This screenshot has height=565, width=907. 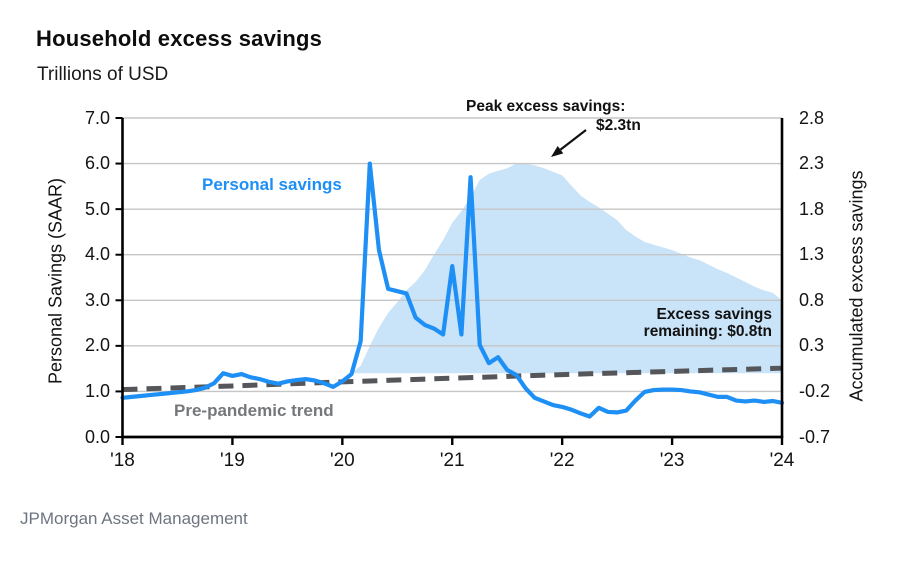 What do you see at coordinates (179, 38) in the screenshot?
I see `chart-title: Household excess savings` at bounding box center [179, 38].